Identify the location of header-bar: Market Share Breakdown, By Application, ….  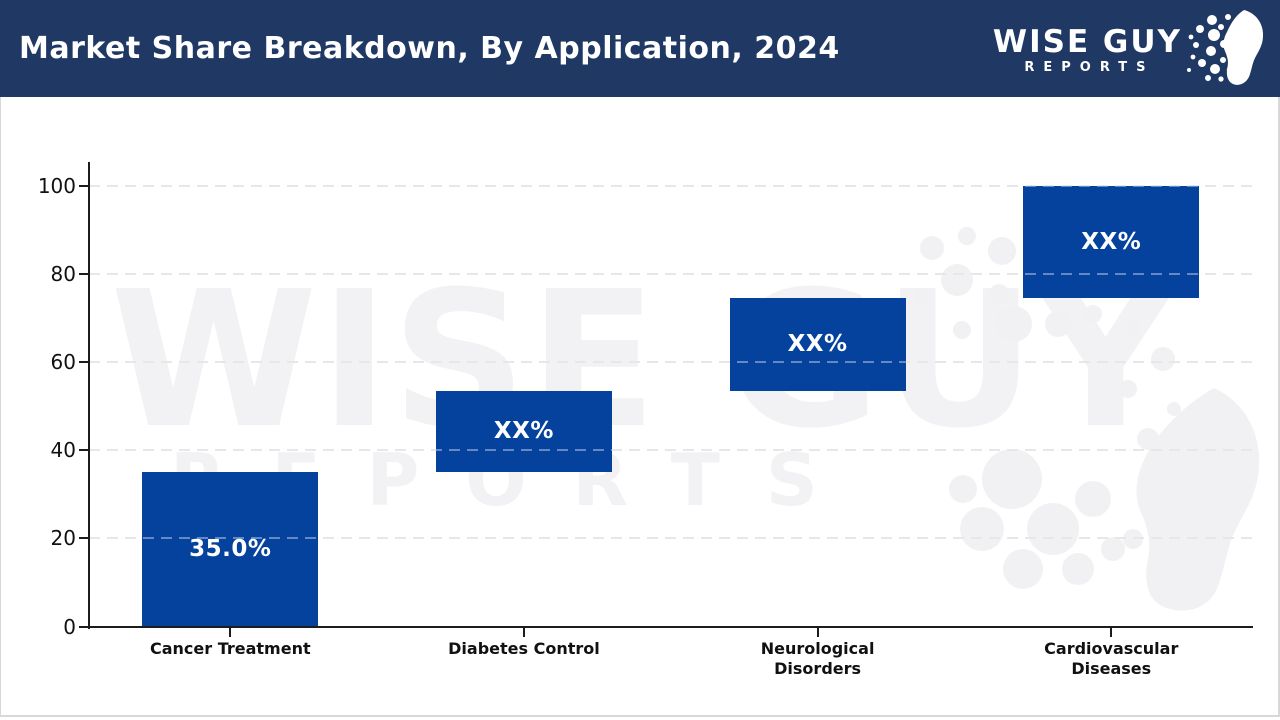
(640, 48).